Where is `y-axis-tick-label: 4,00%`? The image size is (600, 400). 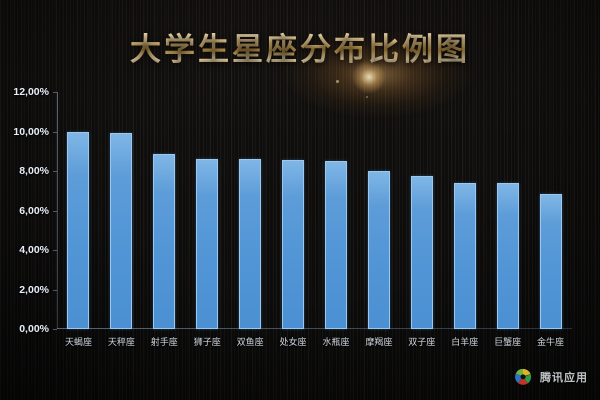
y-axis-tick-label: 4,00% is located at coordinates (34, 250).